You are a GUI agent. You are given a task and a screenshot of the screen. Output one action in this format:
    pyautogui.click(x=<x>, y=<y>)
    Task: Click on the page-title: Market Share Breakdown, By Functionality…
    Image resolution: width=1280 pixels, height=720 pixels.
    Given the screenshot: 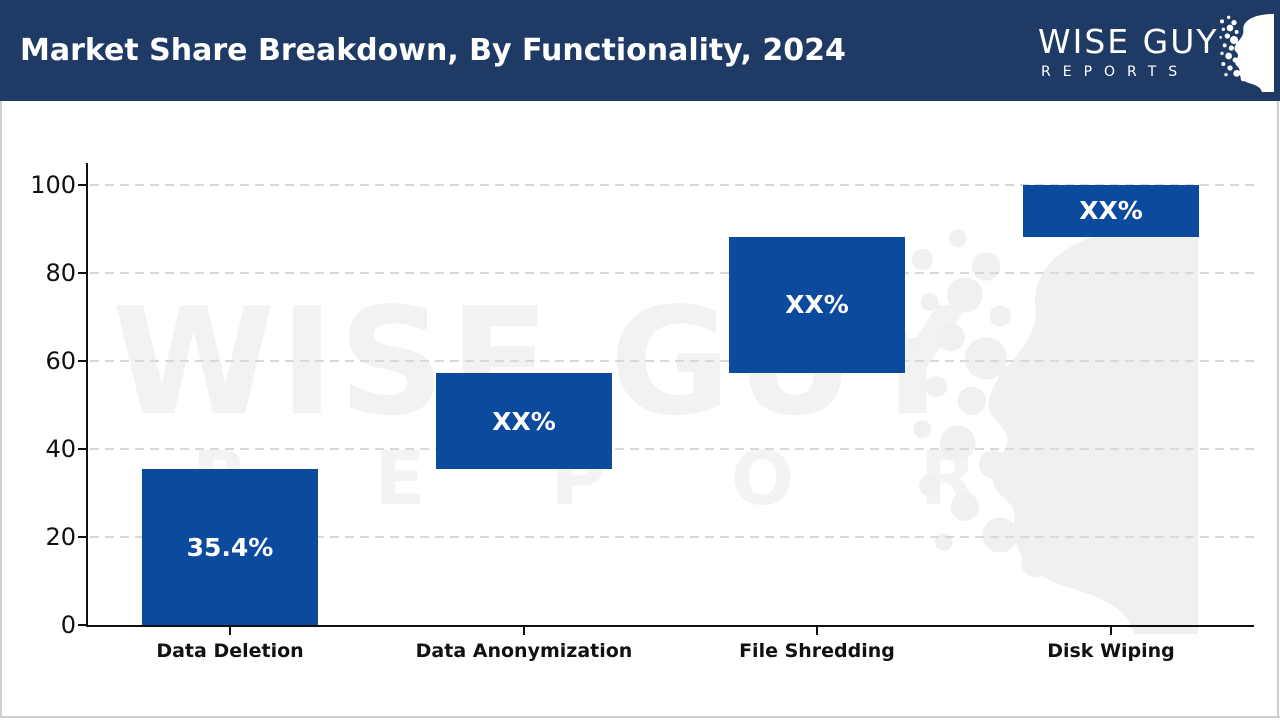 What is the action you would take?
    pyautogui.click(x=433, y=50)
    